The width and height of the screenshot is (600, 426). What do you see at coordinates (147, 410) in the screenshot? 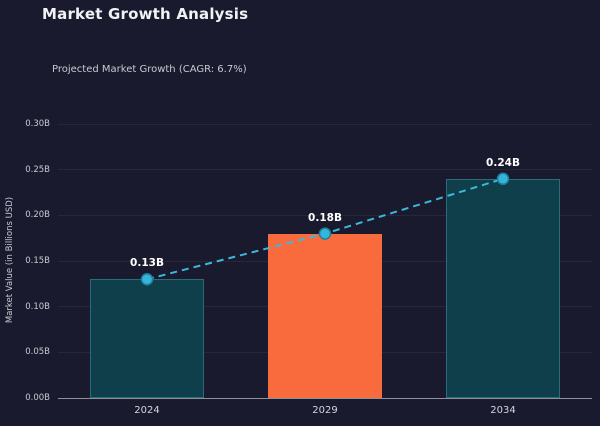
I see `x-tick-label: 2024` at bounding box center [147, 410].